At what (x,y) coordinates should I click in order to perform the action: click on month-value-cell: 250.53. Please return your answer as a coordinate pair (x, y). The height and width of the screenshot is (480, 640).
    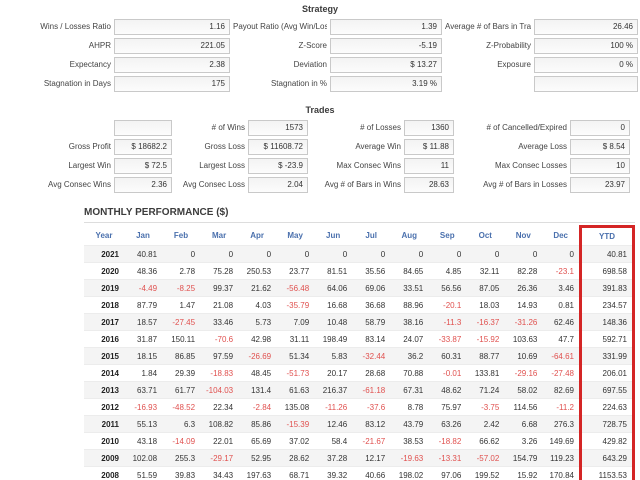
    Looking at the image, I should click on (259, 271).